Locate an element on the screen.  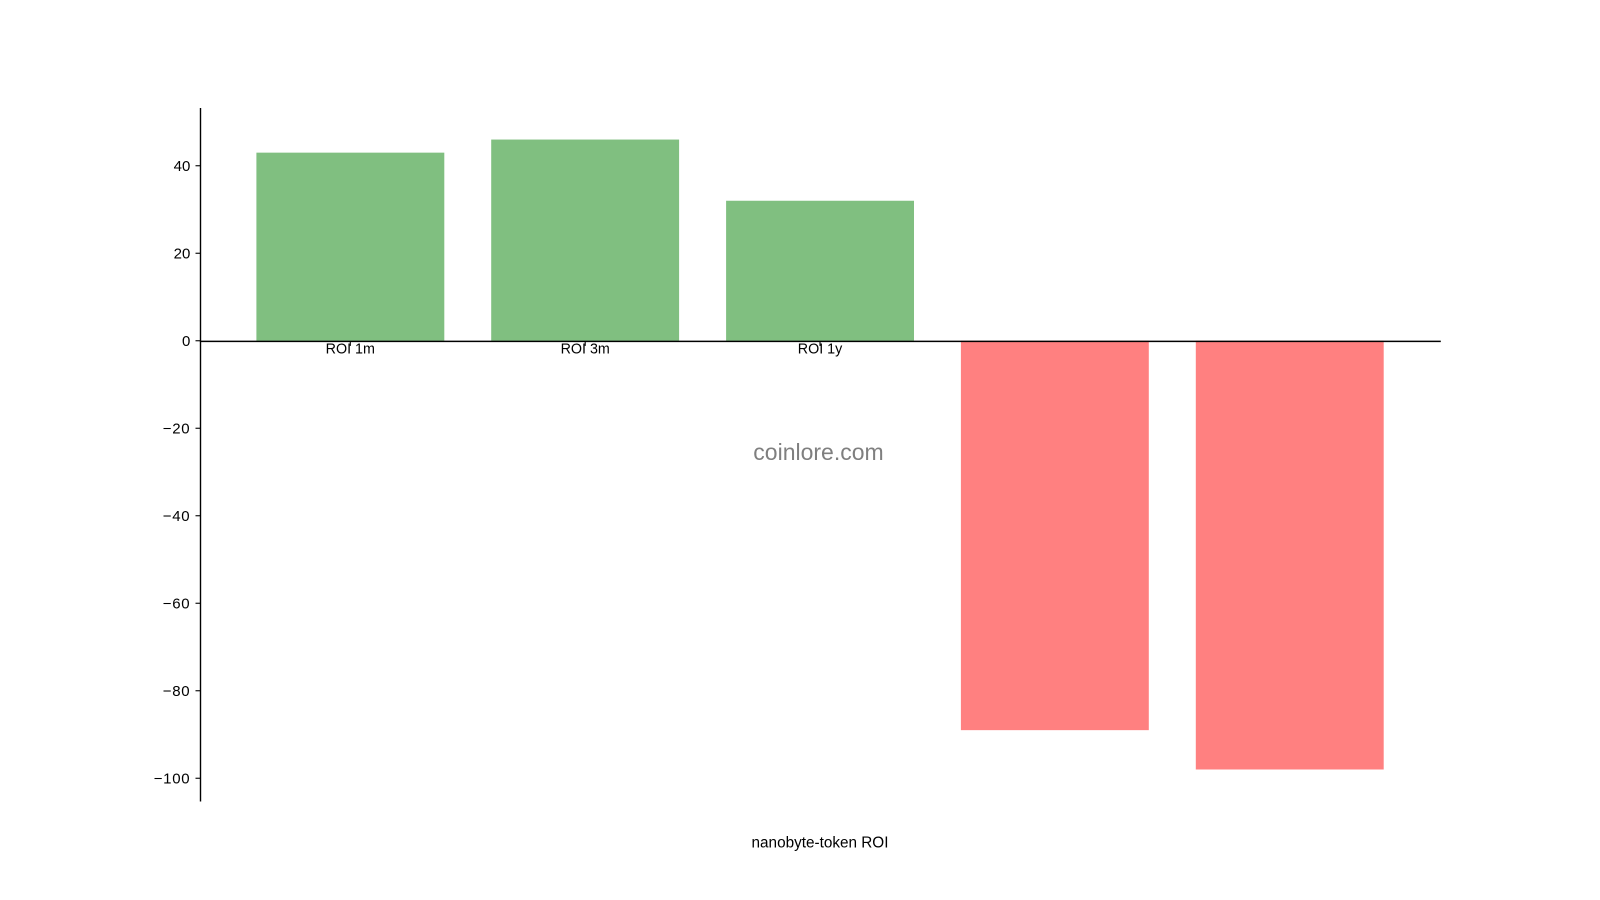
svg-text: −80 is located at coordinates (177, 691).